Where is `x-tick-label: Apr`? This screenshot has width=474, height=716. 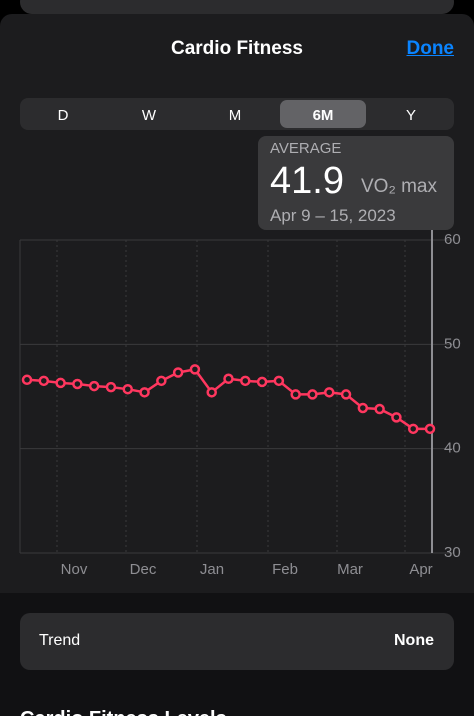 x-tick-label: Apr is located at coordinates (420, 569).